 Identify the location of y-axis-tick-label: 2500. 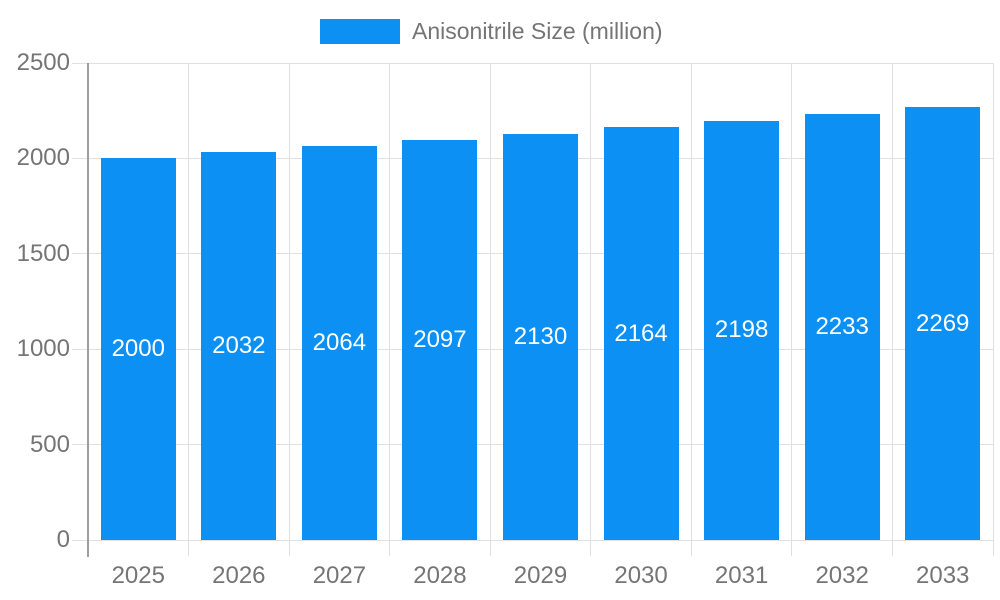
(43, 62).